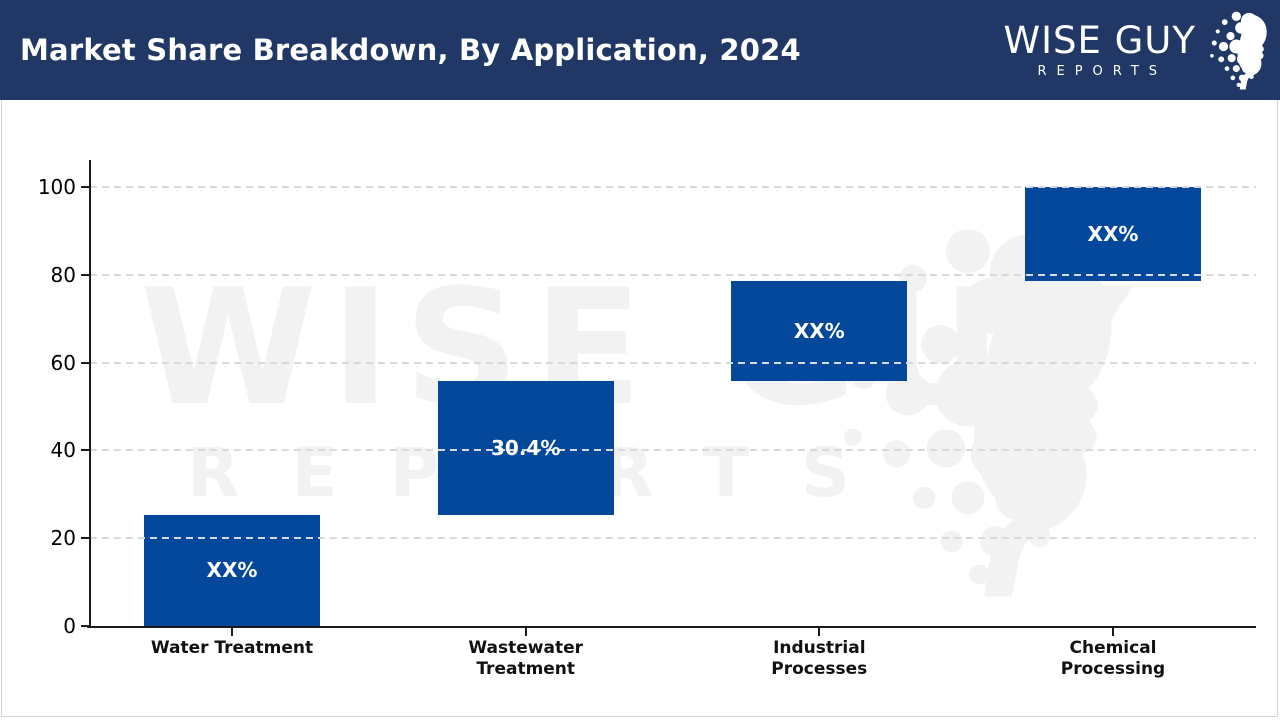 The width and height of the screenshot is (1280, 720). What do you see at coordinates (56, 187) in the screenshot?
I see `y-tick-label: 100` at bounding box center [56, 187].